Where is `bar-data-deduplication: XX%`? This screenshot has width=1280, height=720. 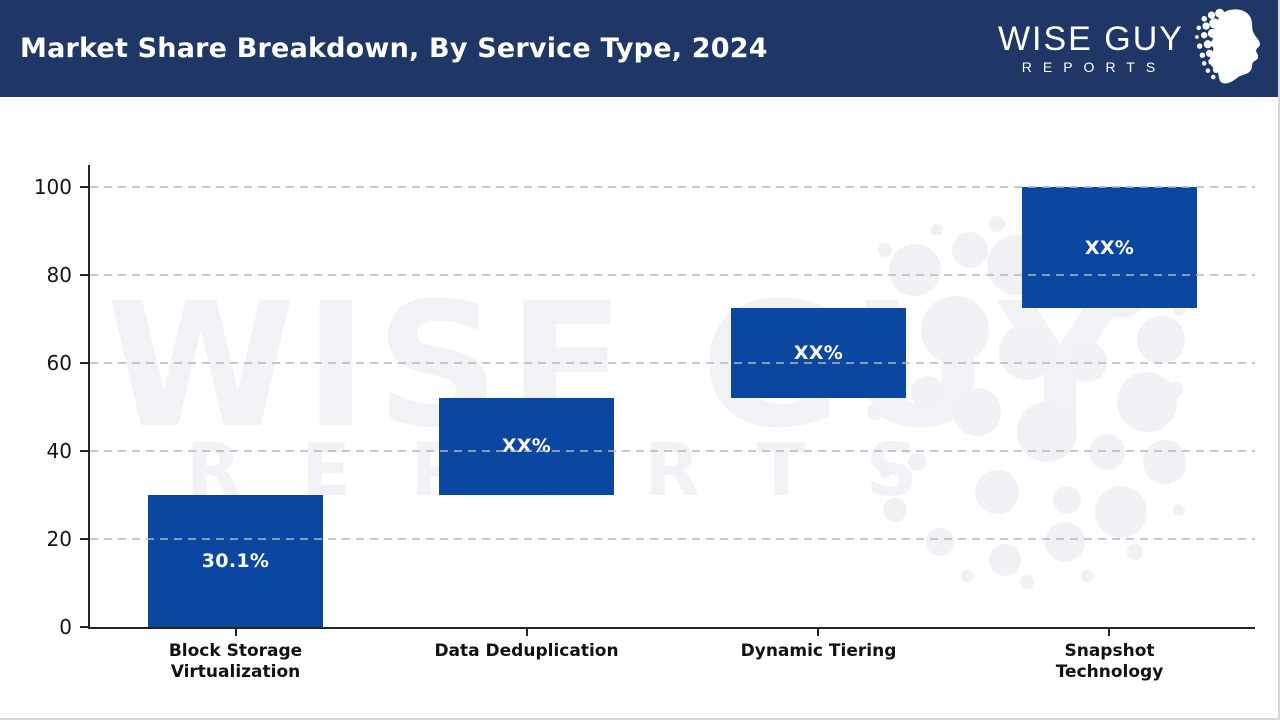
bar-data-deduplication: XX% is located at coordinates (526, 446).